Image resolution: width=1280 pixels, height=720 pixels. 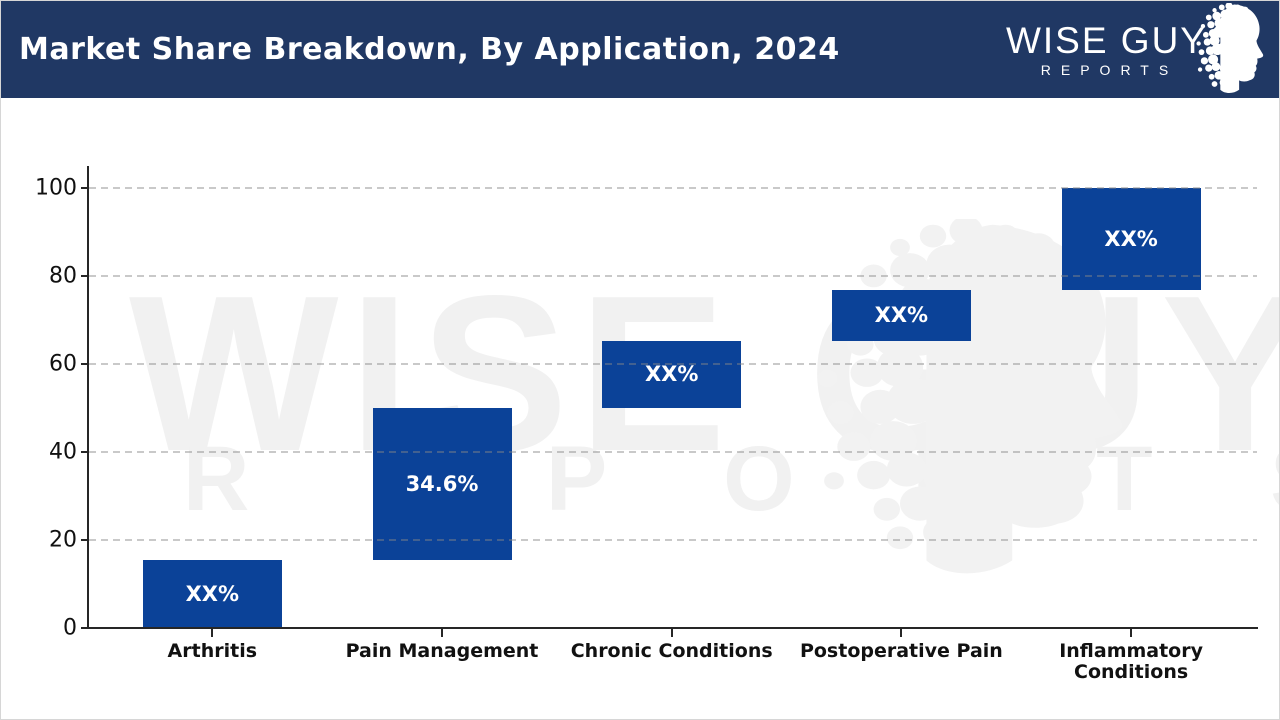 What do you see at coordinates (88, 397) in the screenshot?
I see `y-axis-line` at bounding box center [88, 397].